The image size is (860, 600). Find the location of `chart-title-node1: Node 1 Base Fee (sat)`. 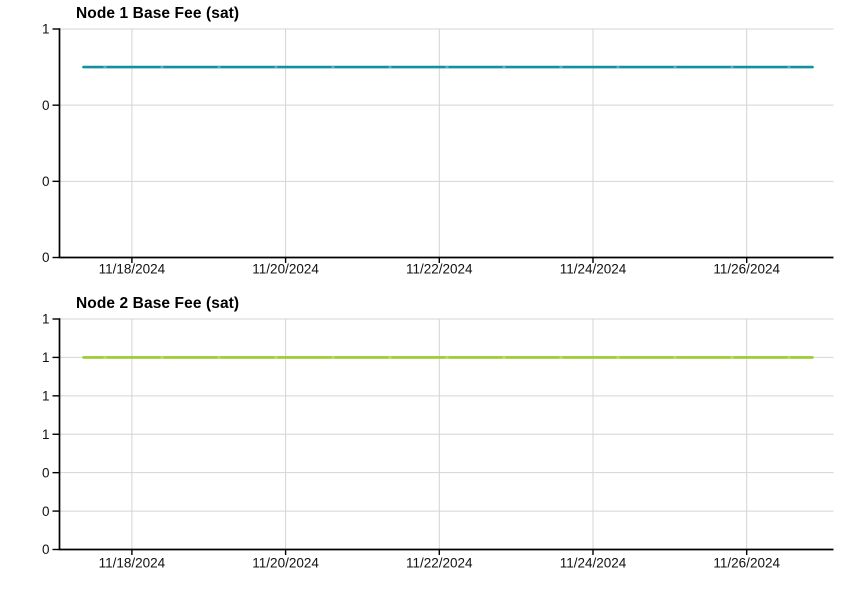

chart-title-node1: Node 1 Base Fee (sat) is located at coordinates (158, 13).